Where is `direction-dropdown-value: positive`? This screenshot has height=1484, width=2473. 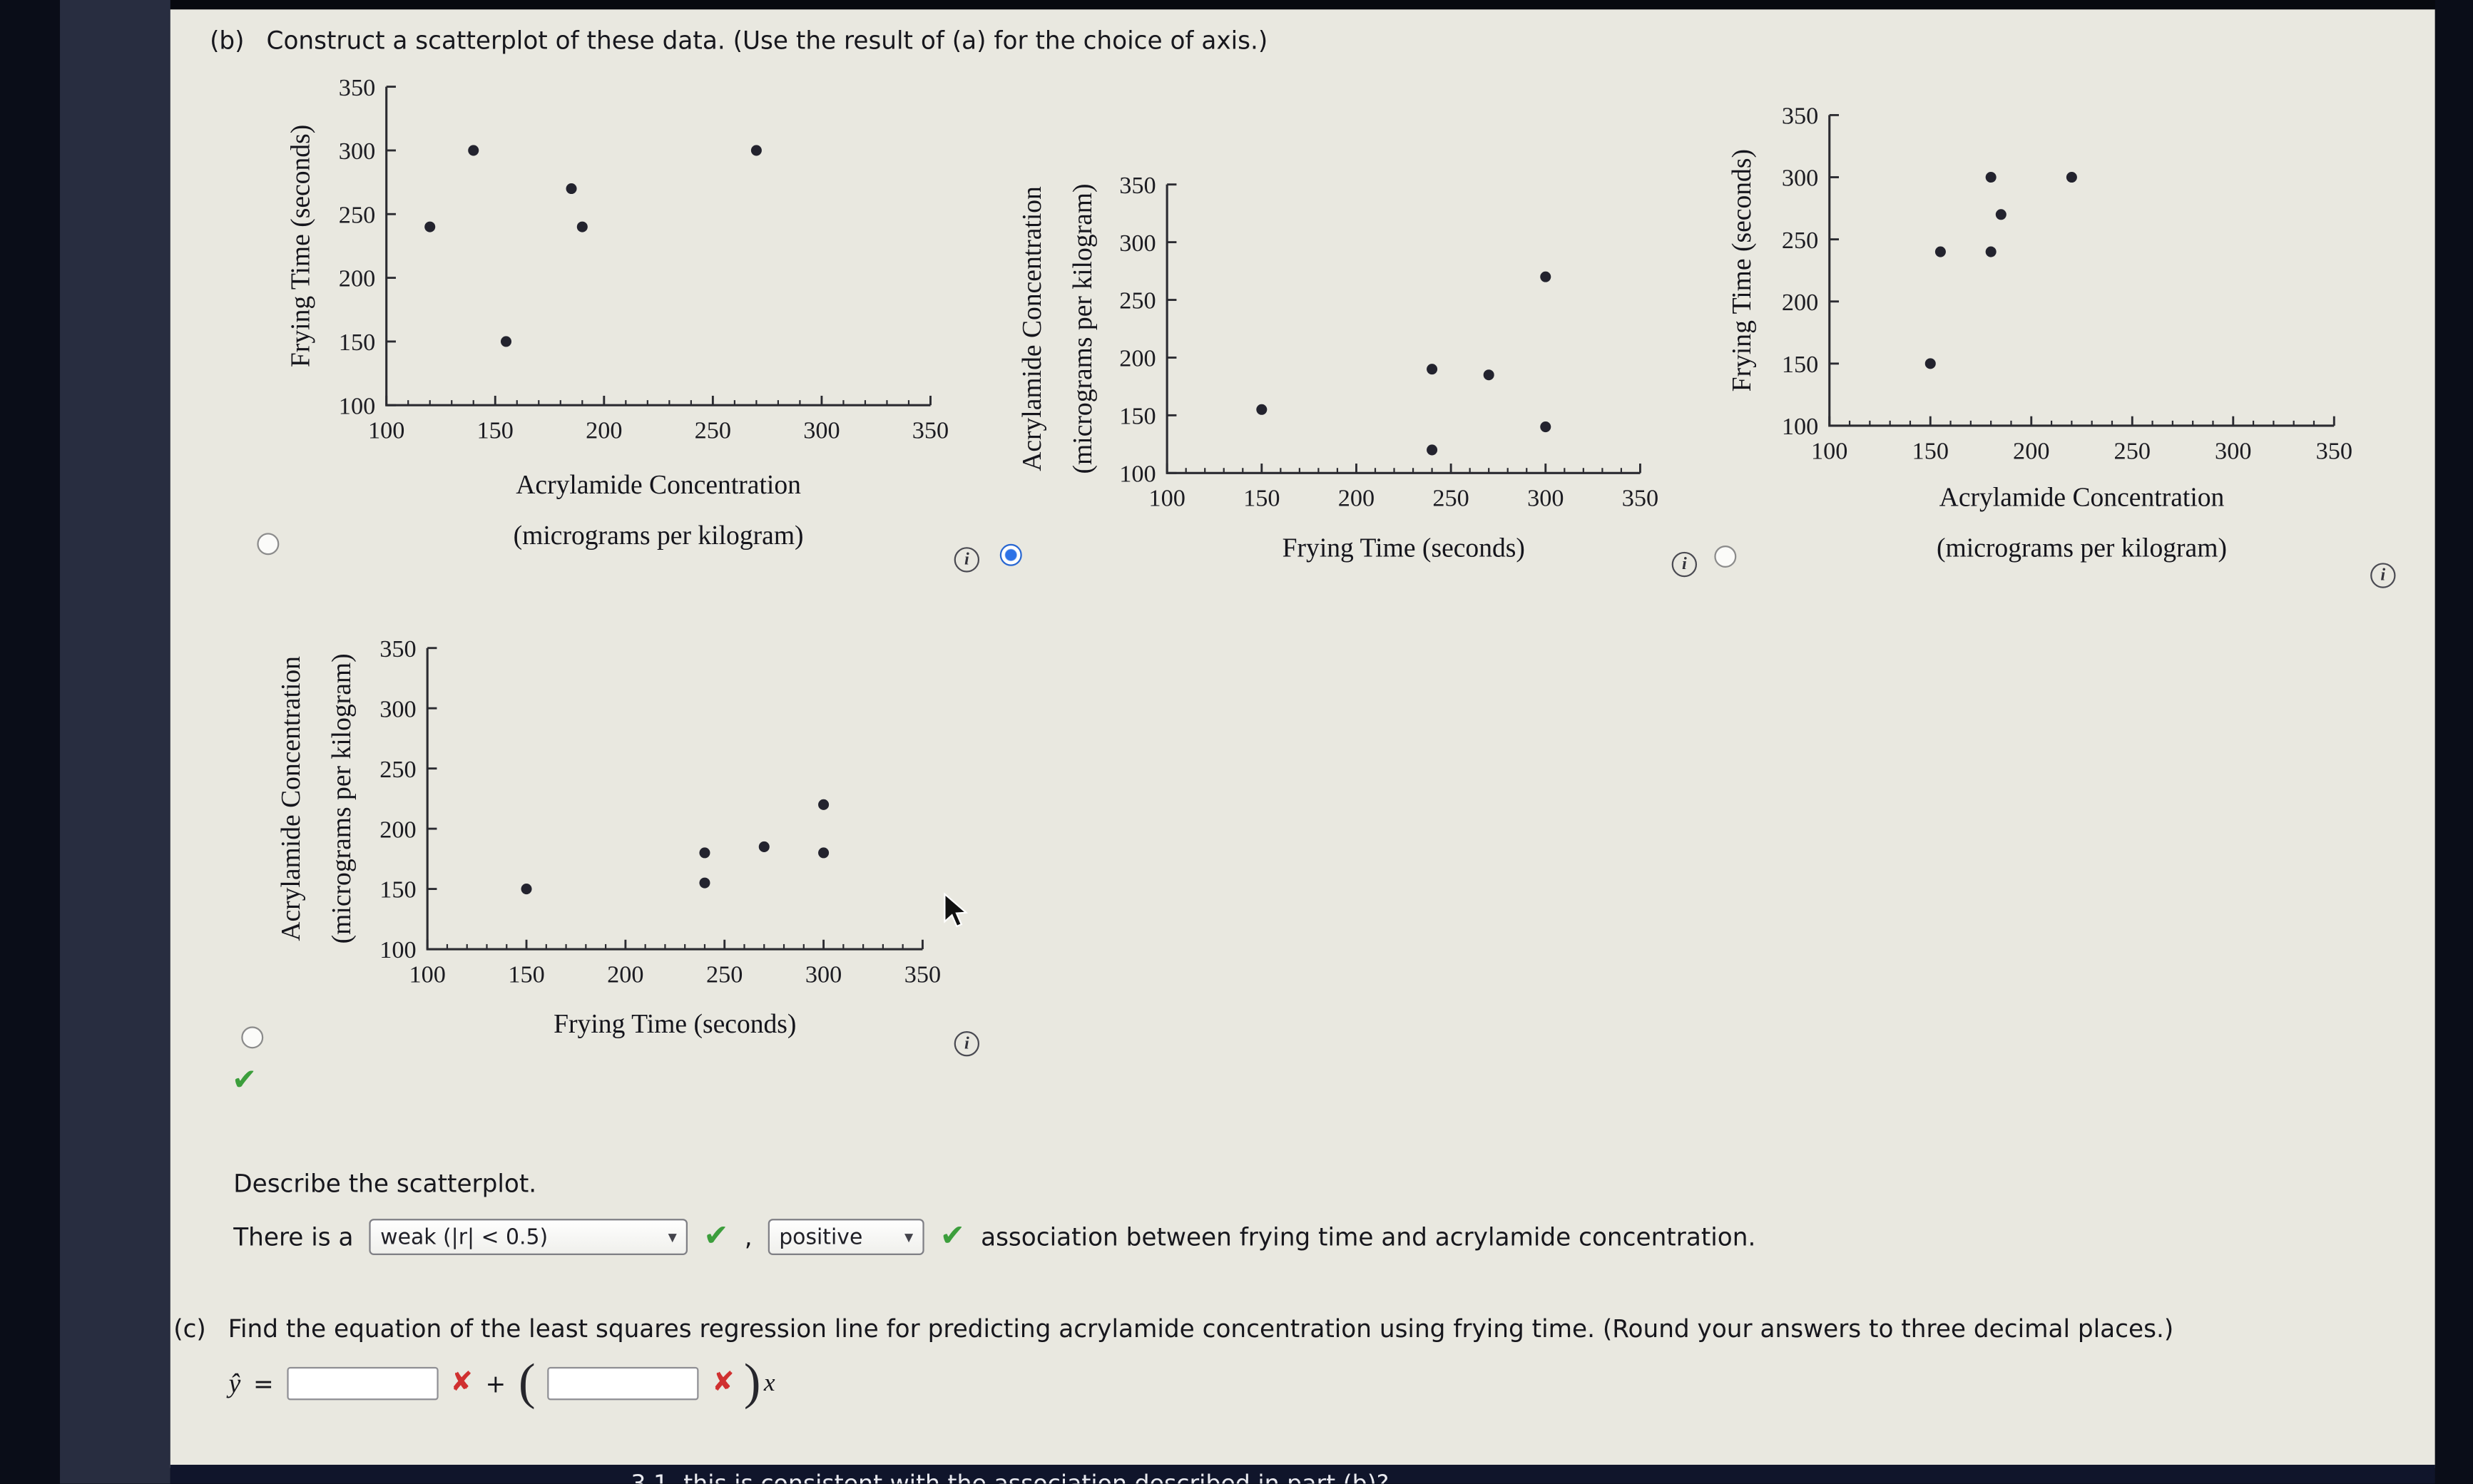 direction-dropdown-value: positive is located at coordinates (821, 1237).